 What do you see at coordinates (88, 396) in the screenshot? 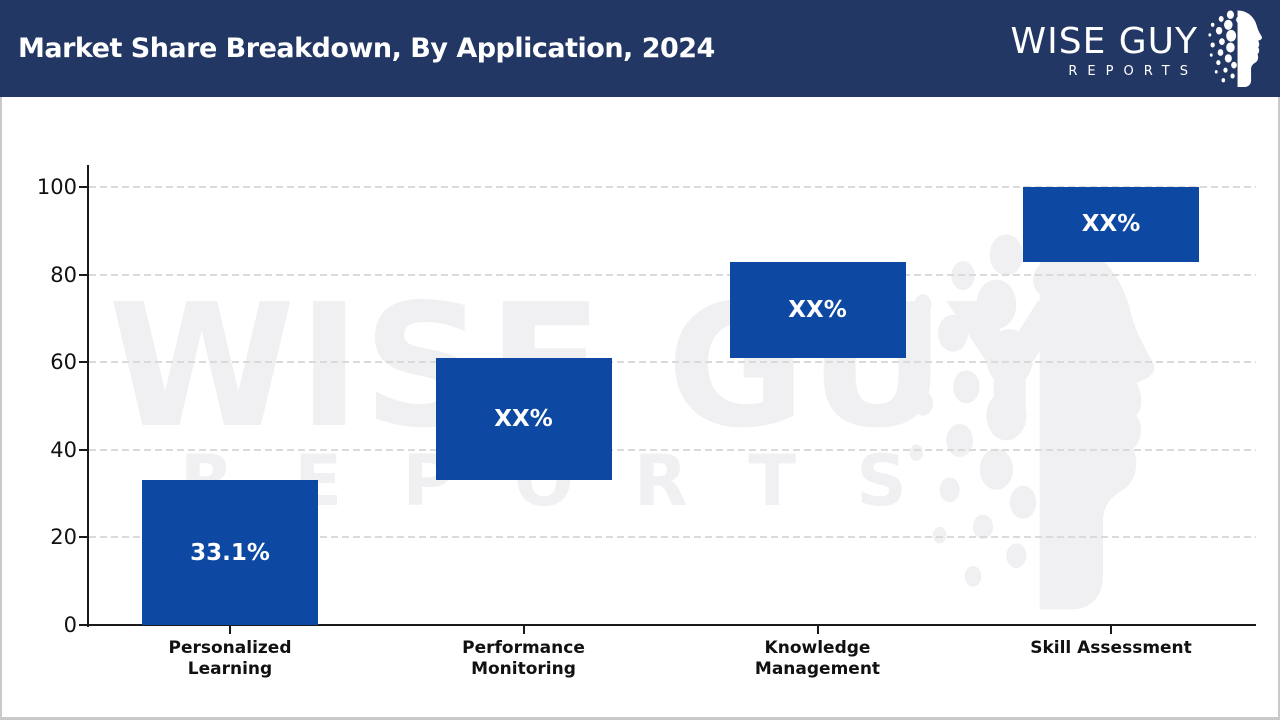
I see `y-axis-line` at bounding box center [88, 396].